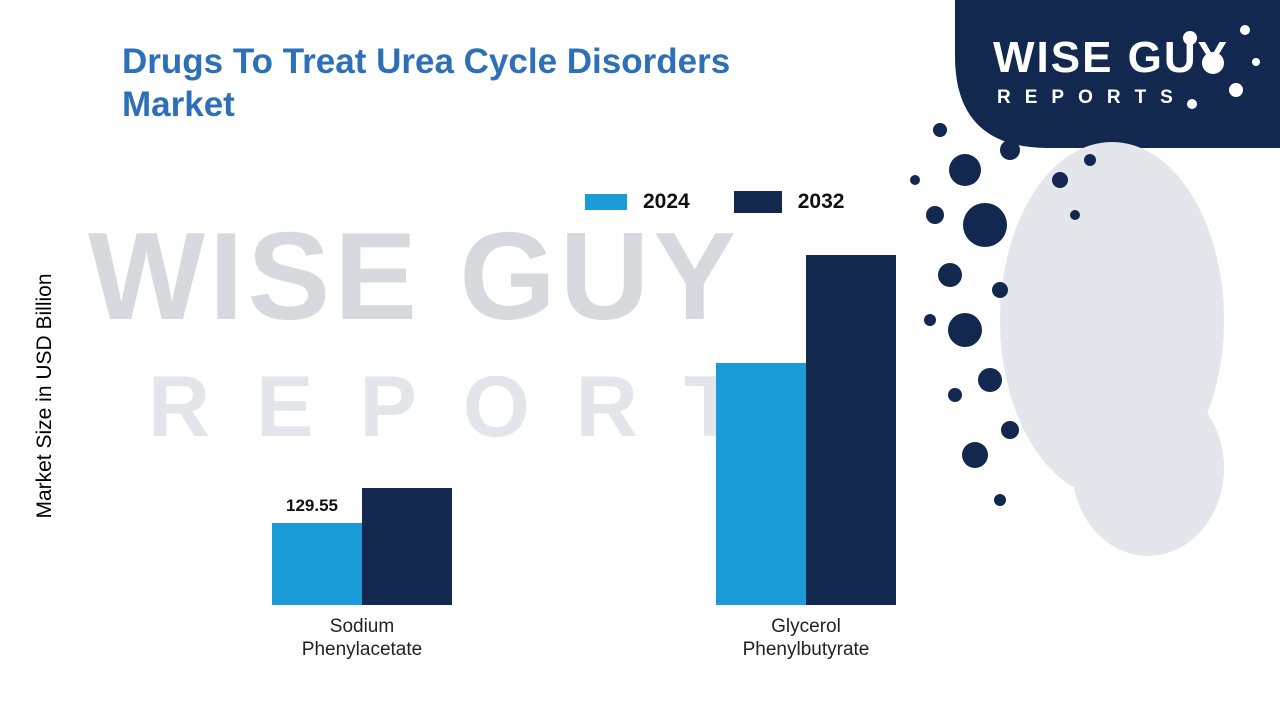 This screenshot has height=720, width=1280. I want to click on y-axis-label: Market Size in USD Billion, so click(44, 396).